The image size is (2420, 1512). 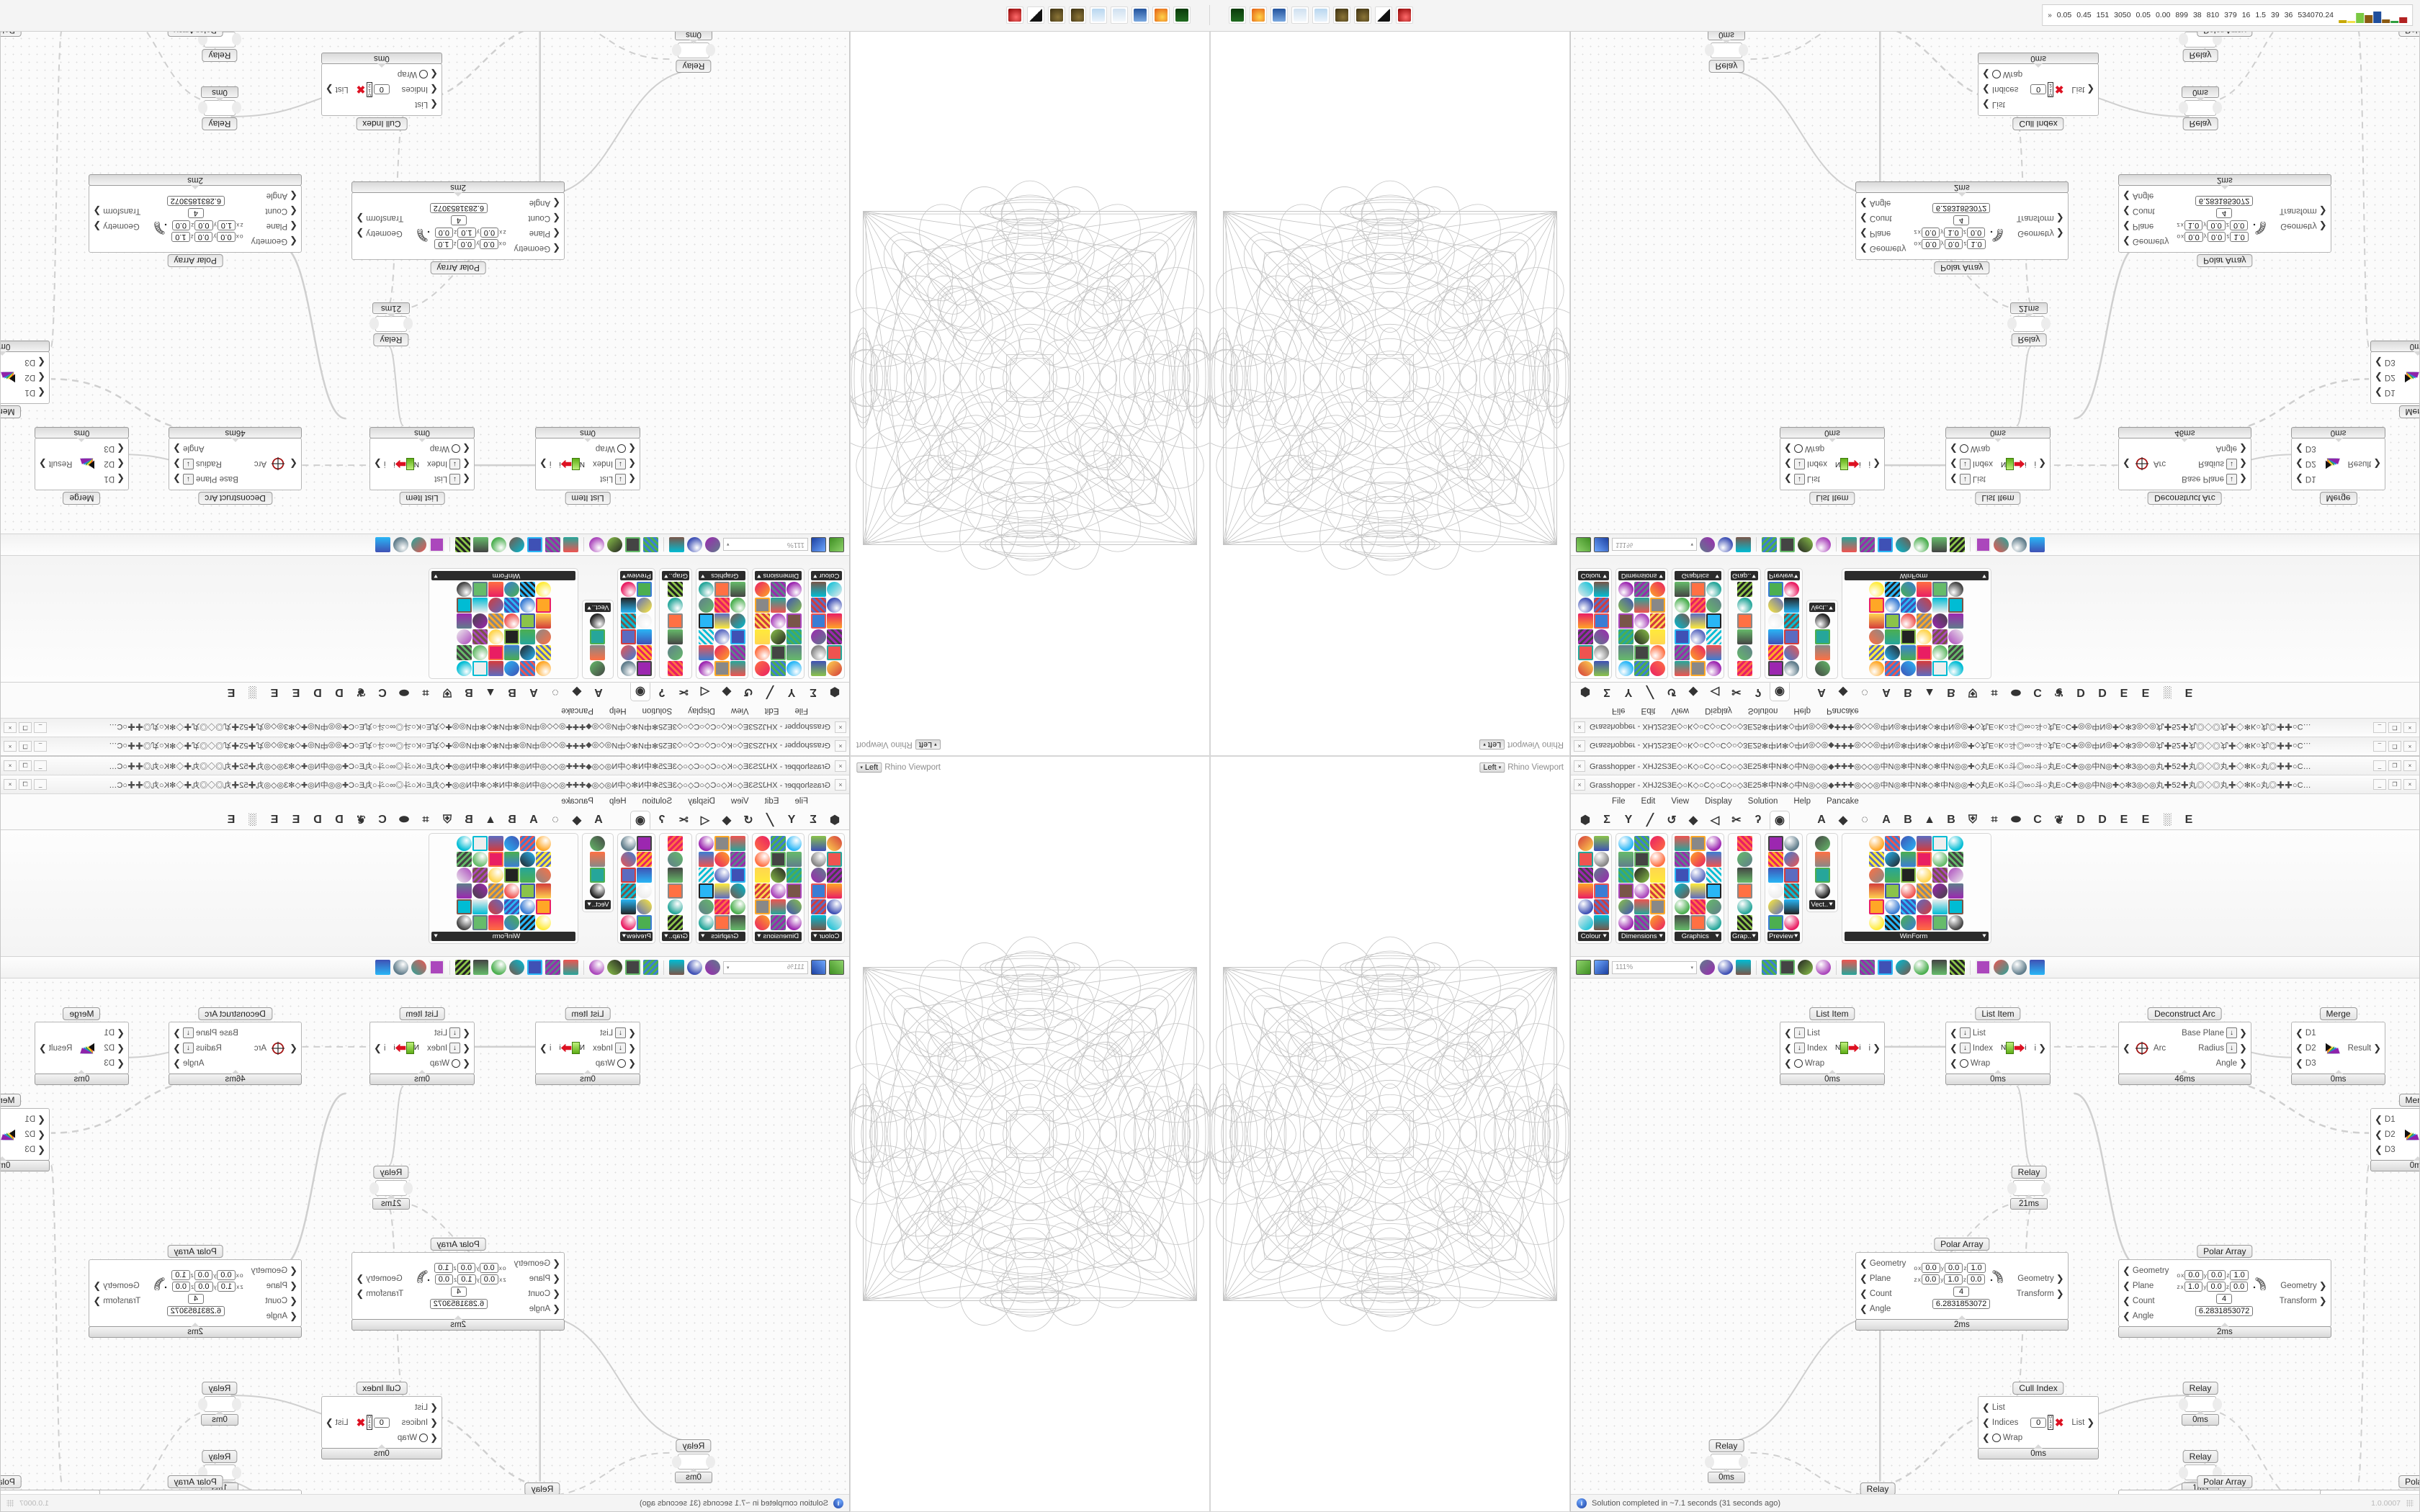 I want to click on grap..-icon, so click(x=676, y=891).